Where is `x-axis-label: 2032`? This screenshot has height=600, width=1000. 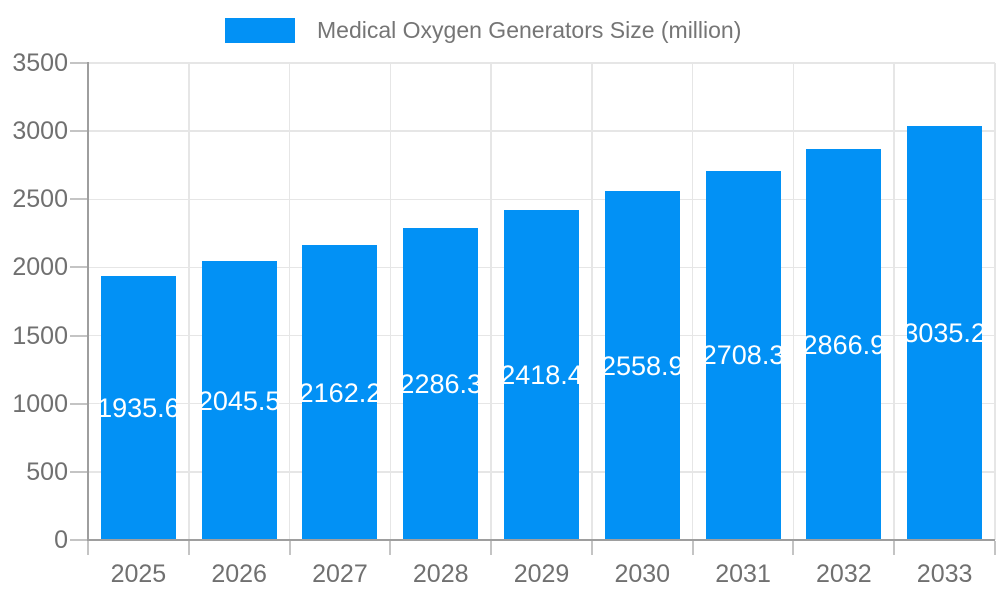 x-axis-label: 2032 is located at coordinates (844, 574).